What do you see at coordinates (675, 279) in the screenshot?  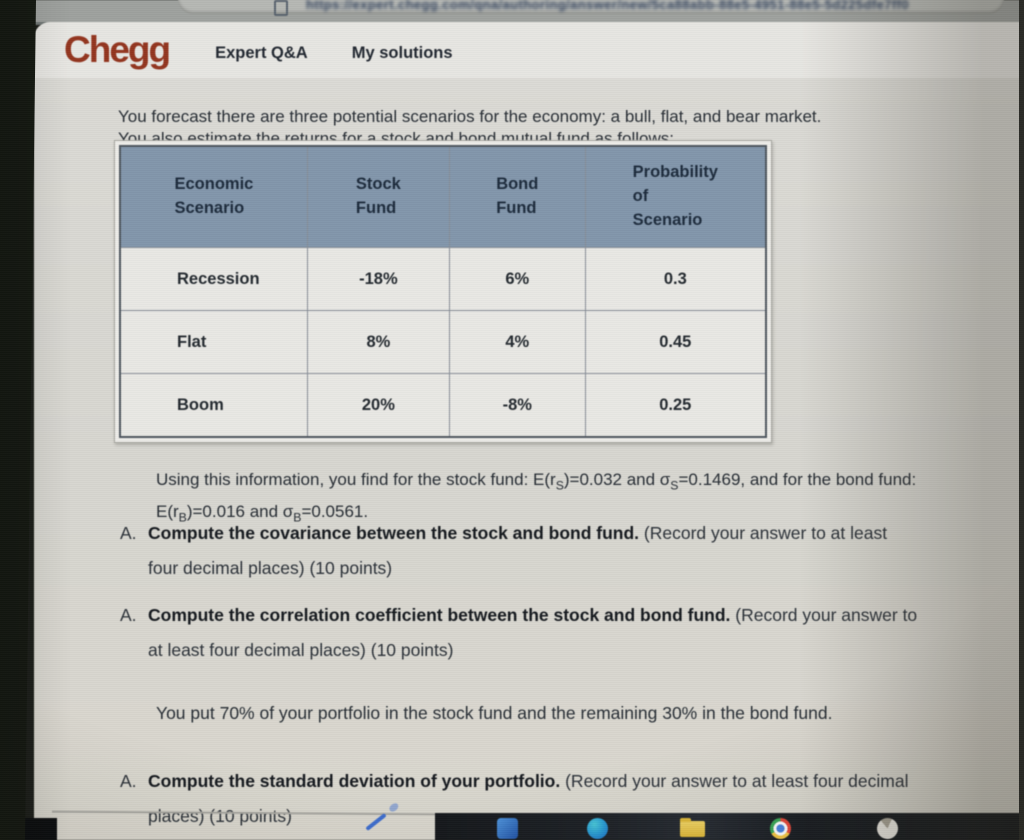 I see `cell-probability: 0.3` at bounding box center [675, 279].